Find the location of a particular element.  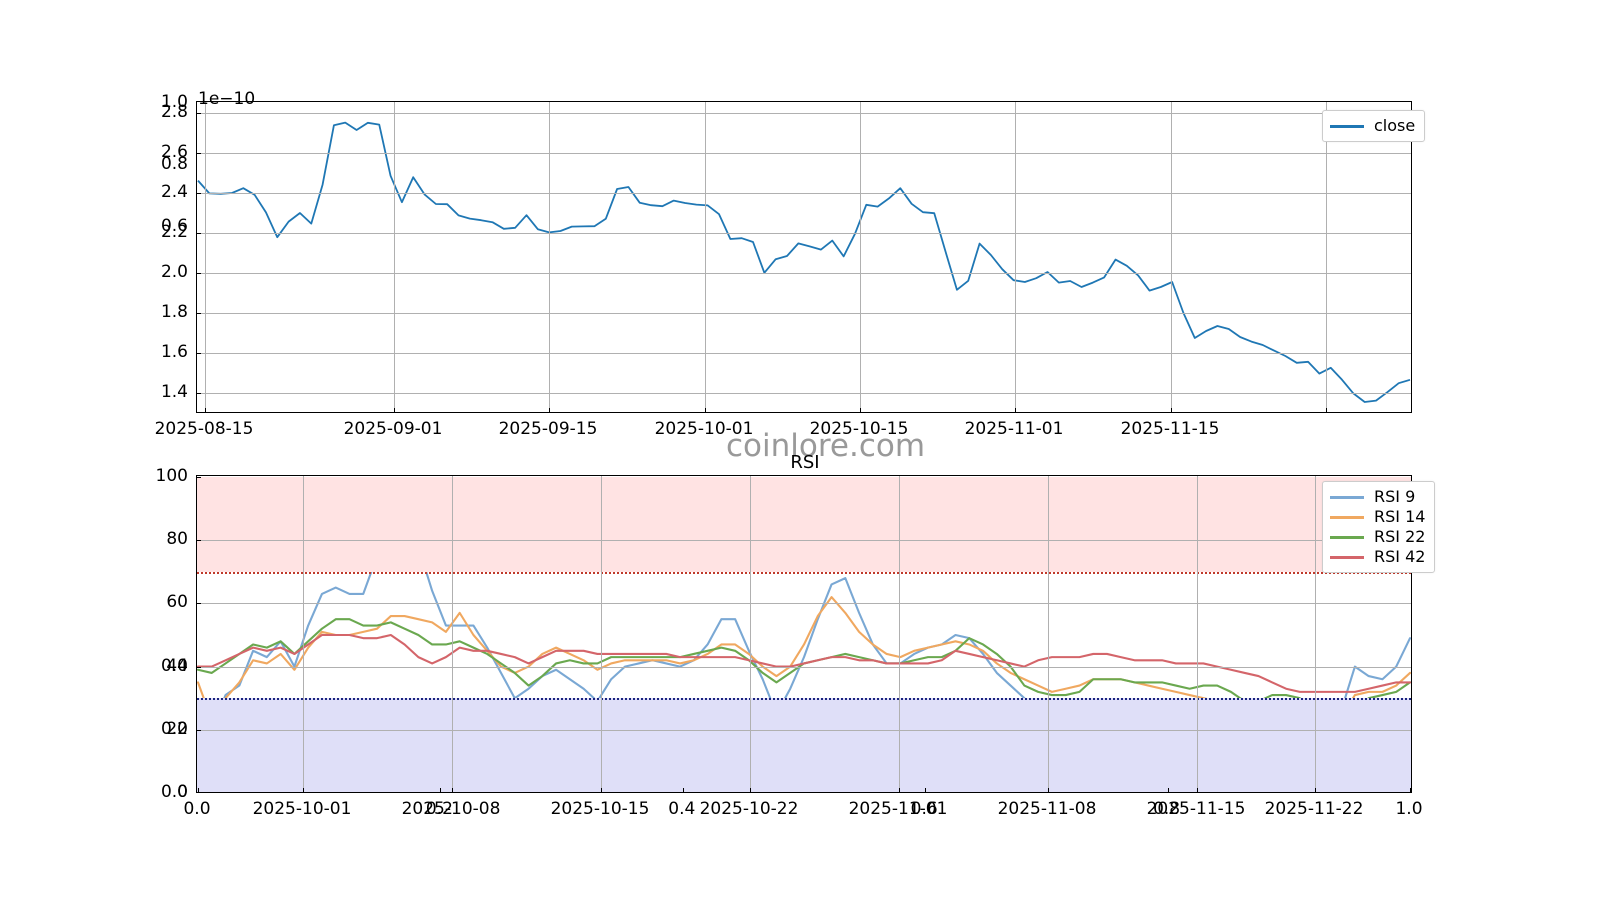

price-xtick-label: 2025-08-15 is located at coordinates (204, 429).